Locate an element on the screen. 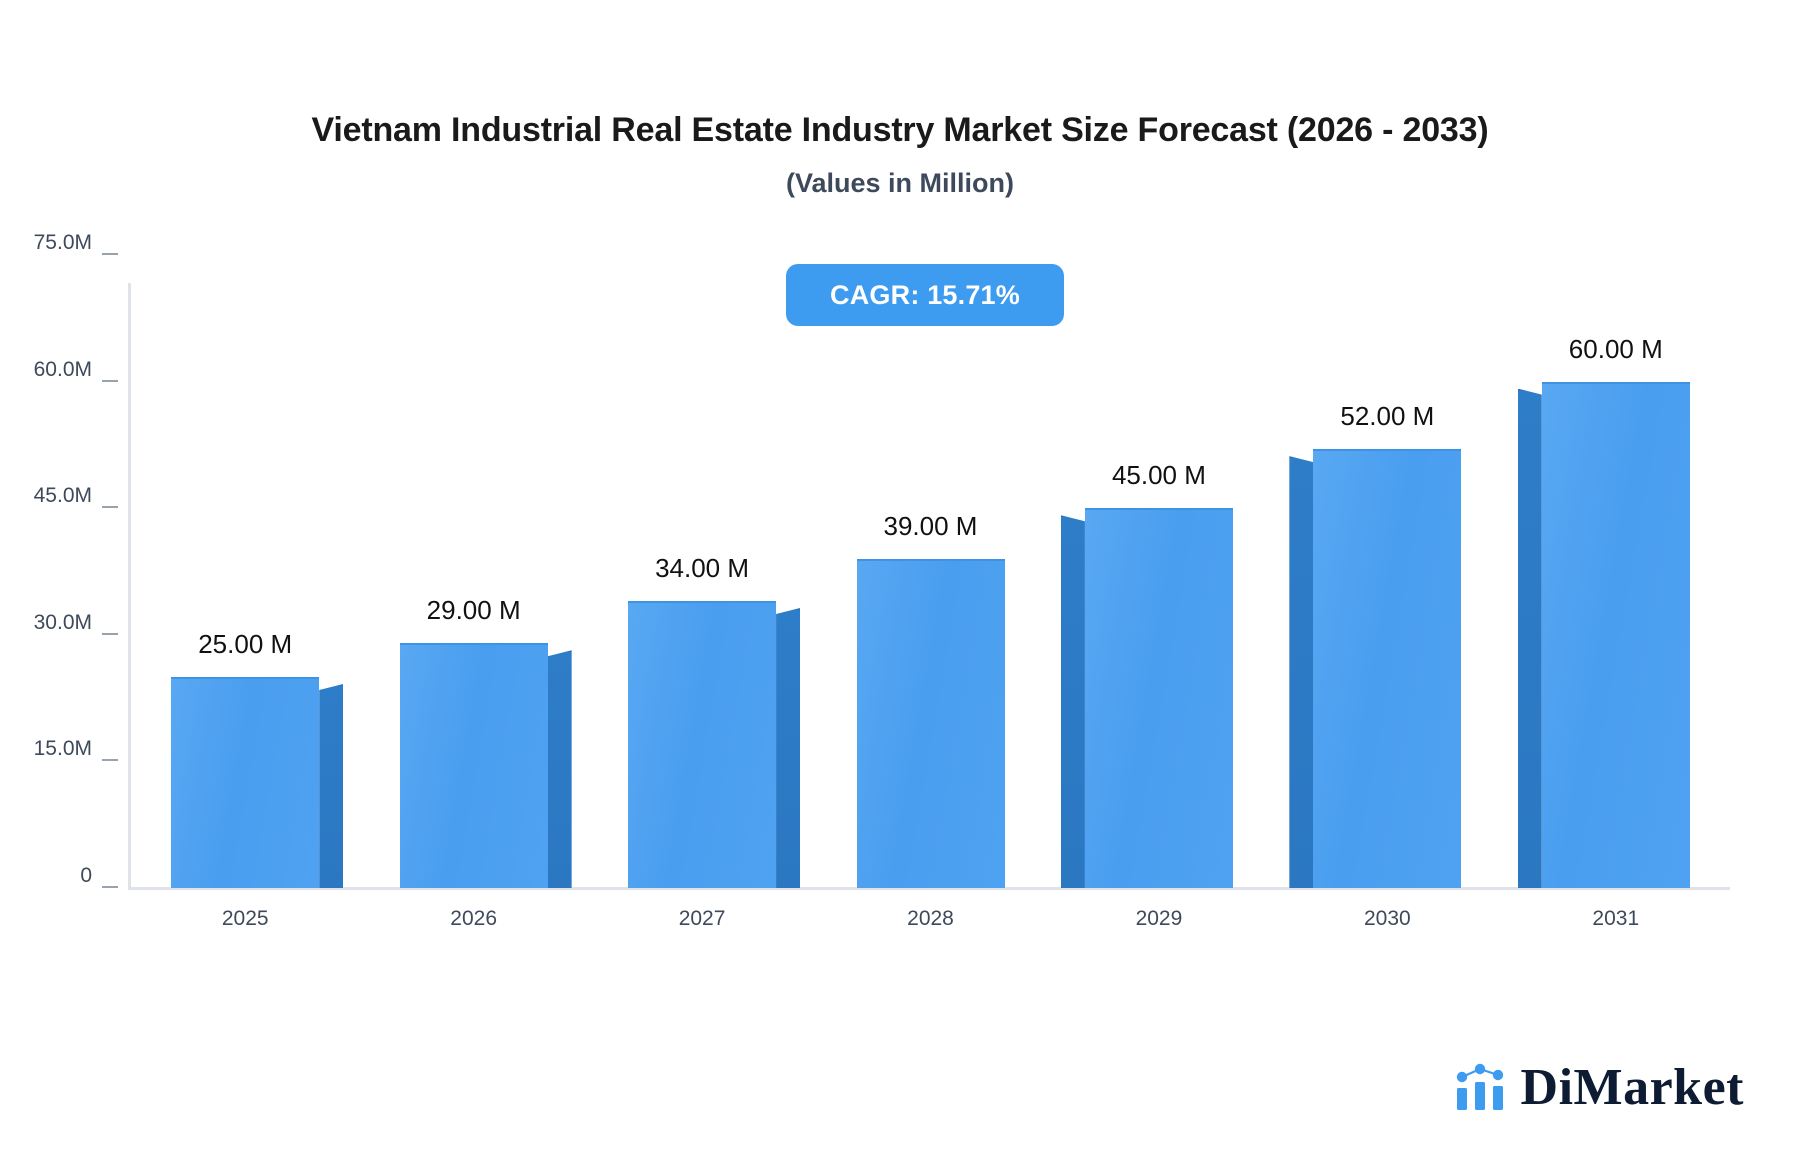 This screenshot has height=1156, width=1800. x-axis-tick-label: 2027 is located at coordinates (702, 918).